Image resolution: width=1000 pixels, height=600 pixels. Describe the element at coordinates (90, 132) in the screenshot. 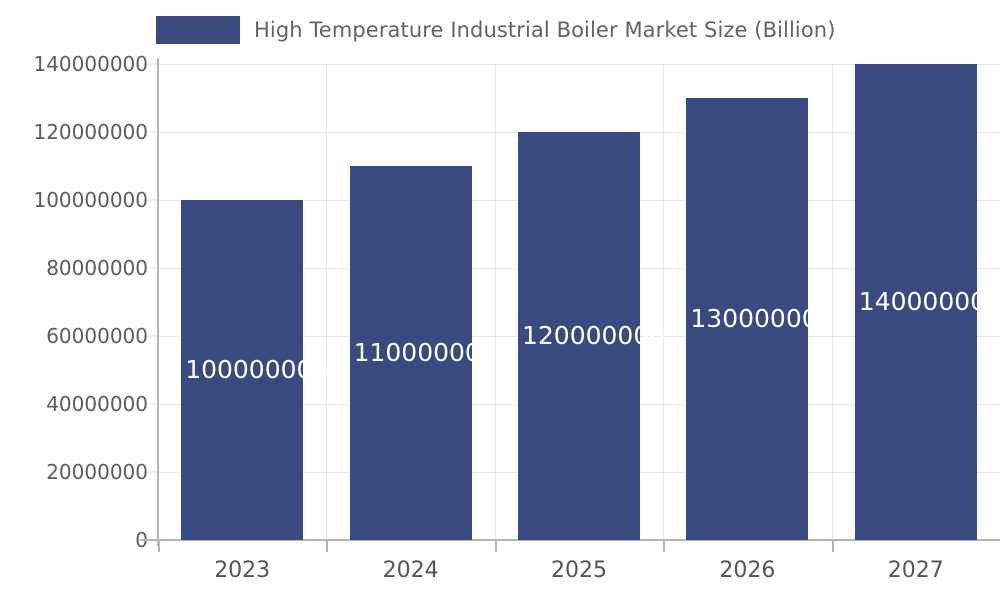

I see `y-axis-tick-label: 120000000` at that location.